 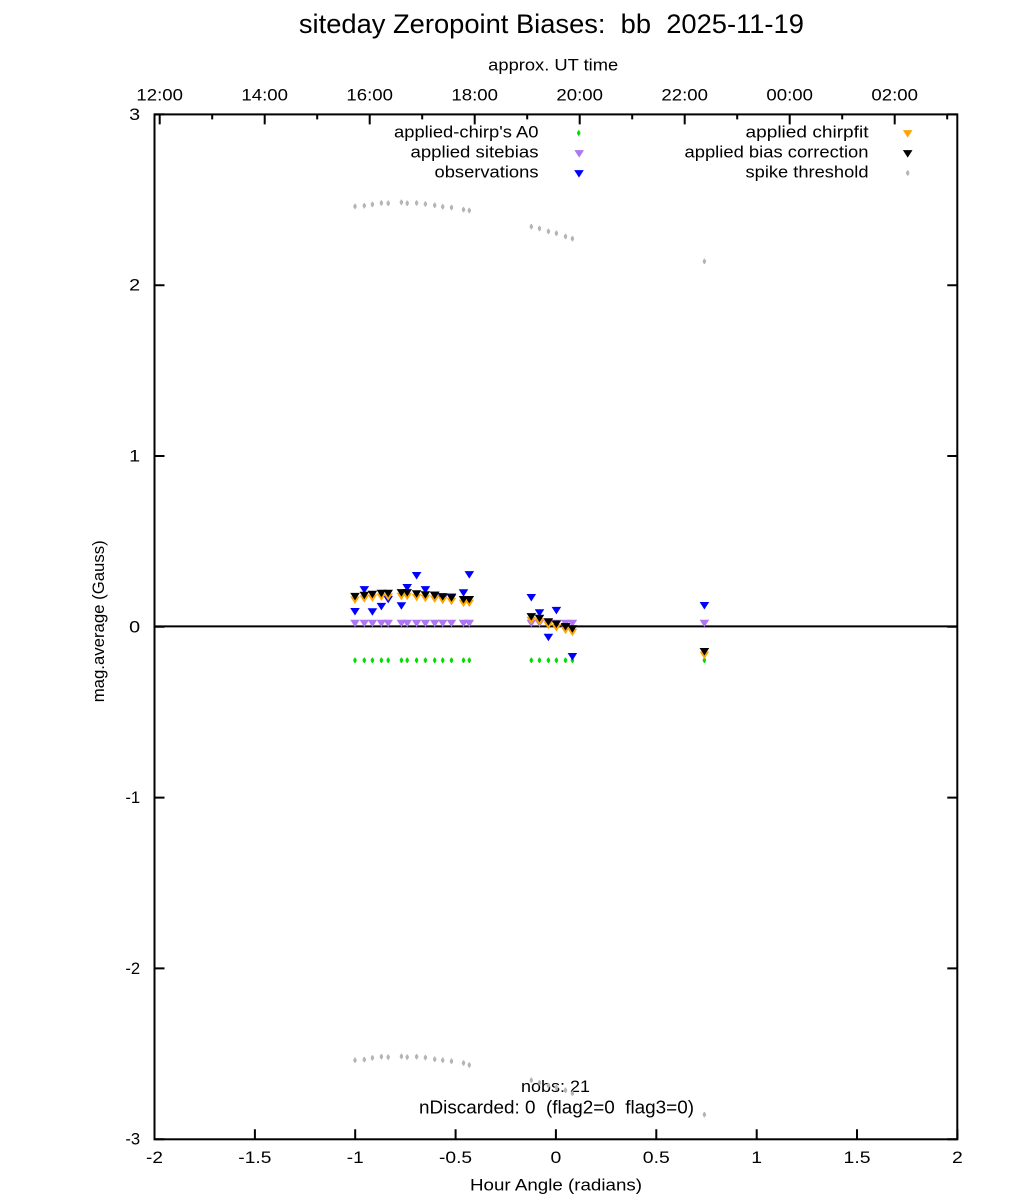 I want to click on svg-text: 12:00, so click(x=159, y=94).